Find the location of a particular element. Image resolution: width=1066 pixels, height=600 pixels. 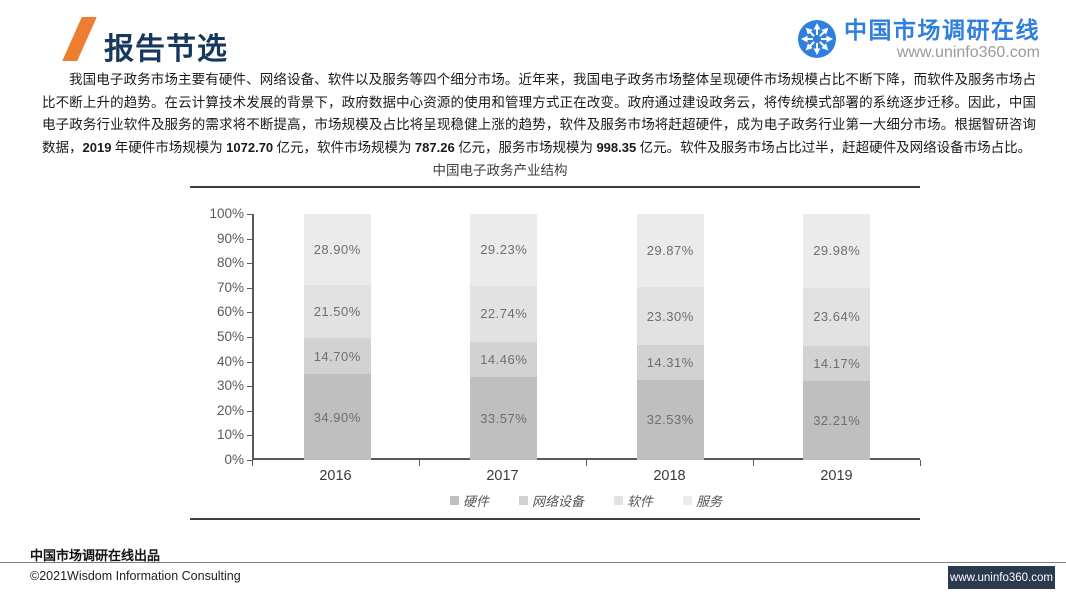

brand-name: 中国市场调研在线 is located at coordinates (942, 30).